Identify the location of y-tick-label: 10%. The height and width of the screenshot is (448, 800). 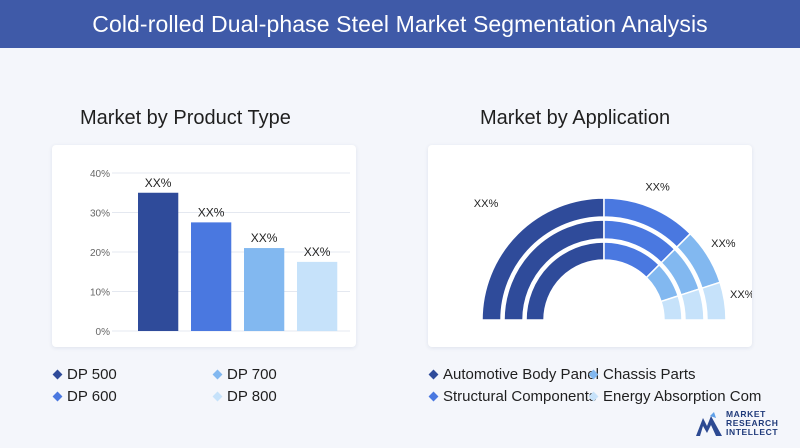
(100, 293).